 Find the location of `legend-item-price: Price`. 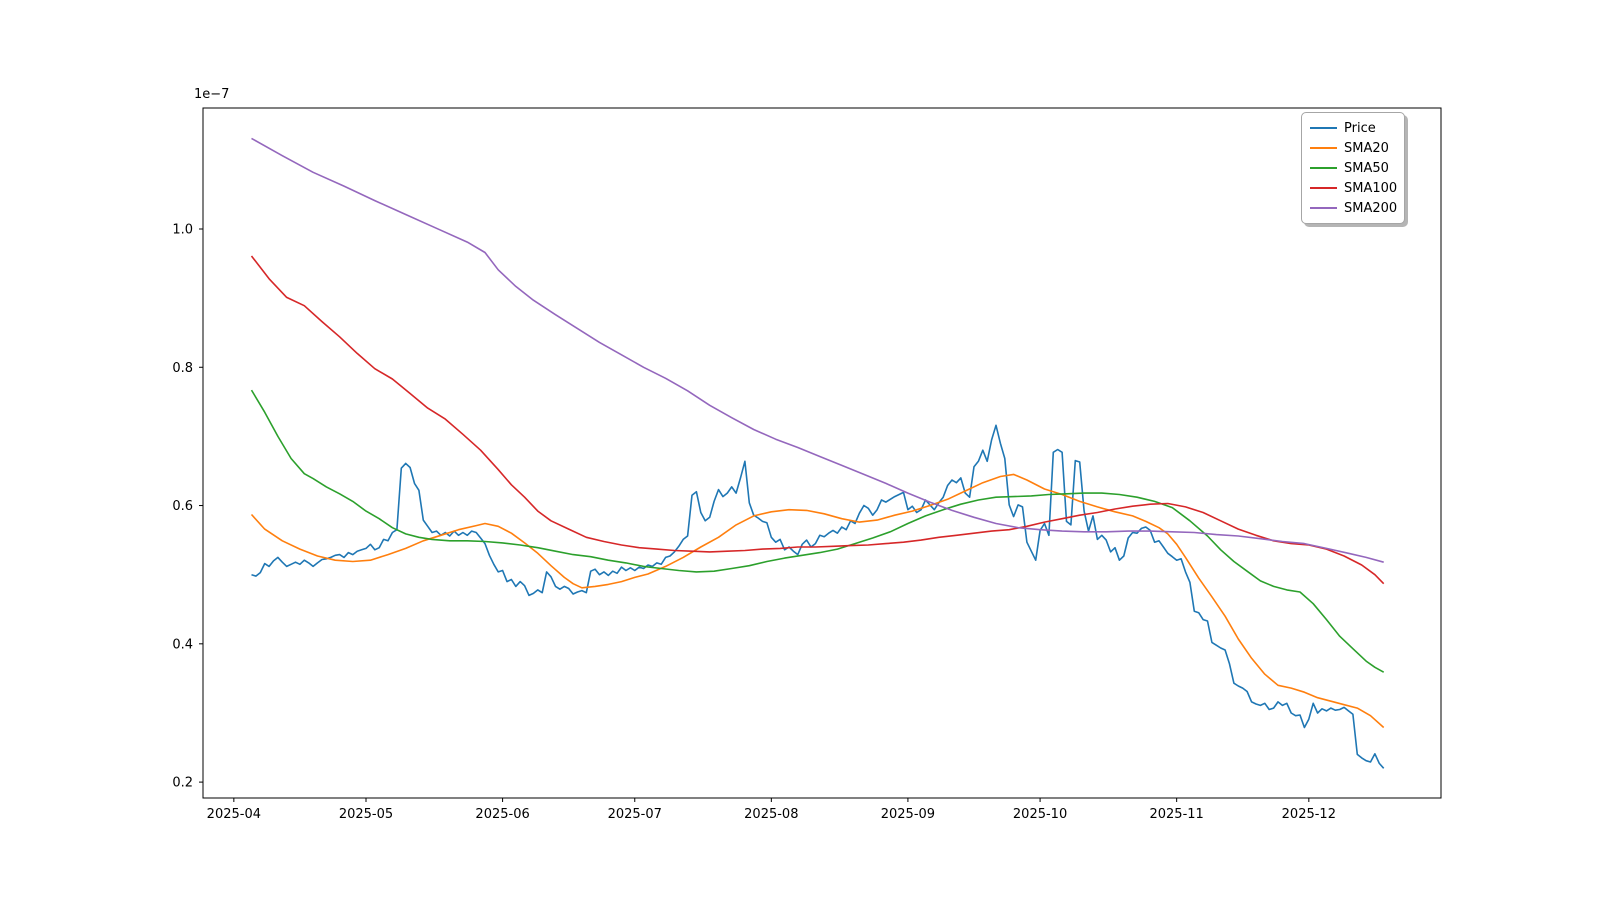

legend-item-price: Price is located at coordinates (1353, 128).